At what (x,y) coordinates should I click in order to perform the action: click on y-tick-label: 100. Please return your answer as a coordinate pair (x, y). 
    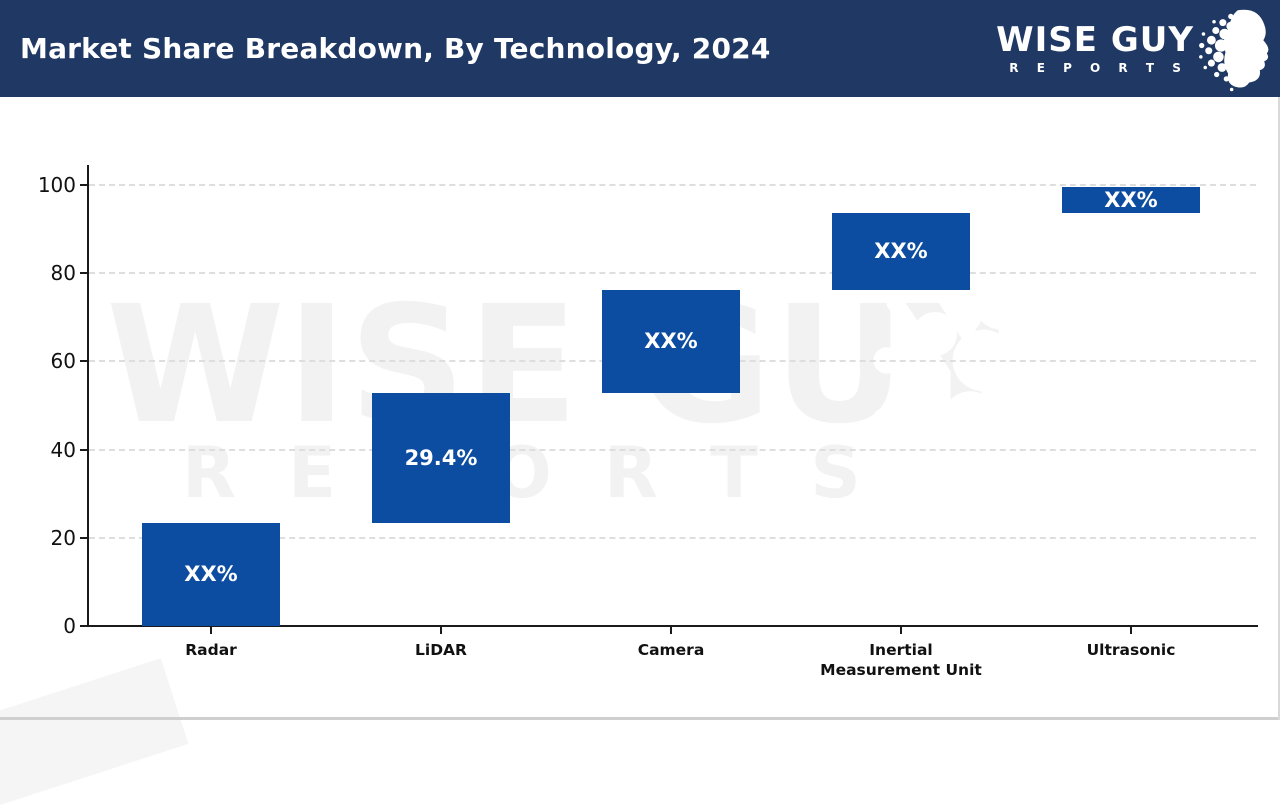
    Looking at the image, I should click on (56, 185).